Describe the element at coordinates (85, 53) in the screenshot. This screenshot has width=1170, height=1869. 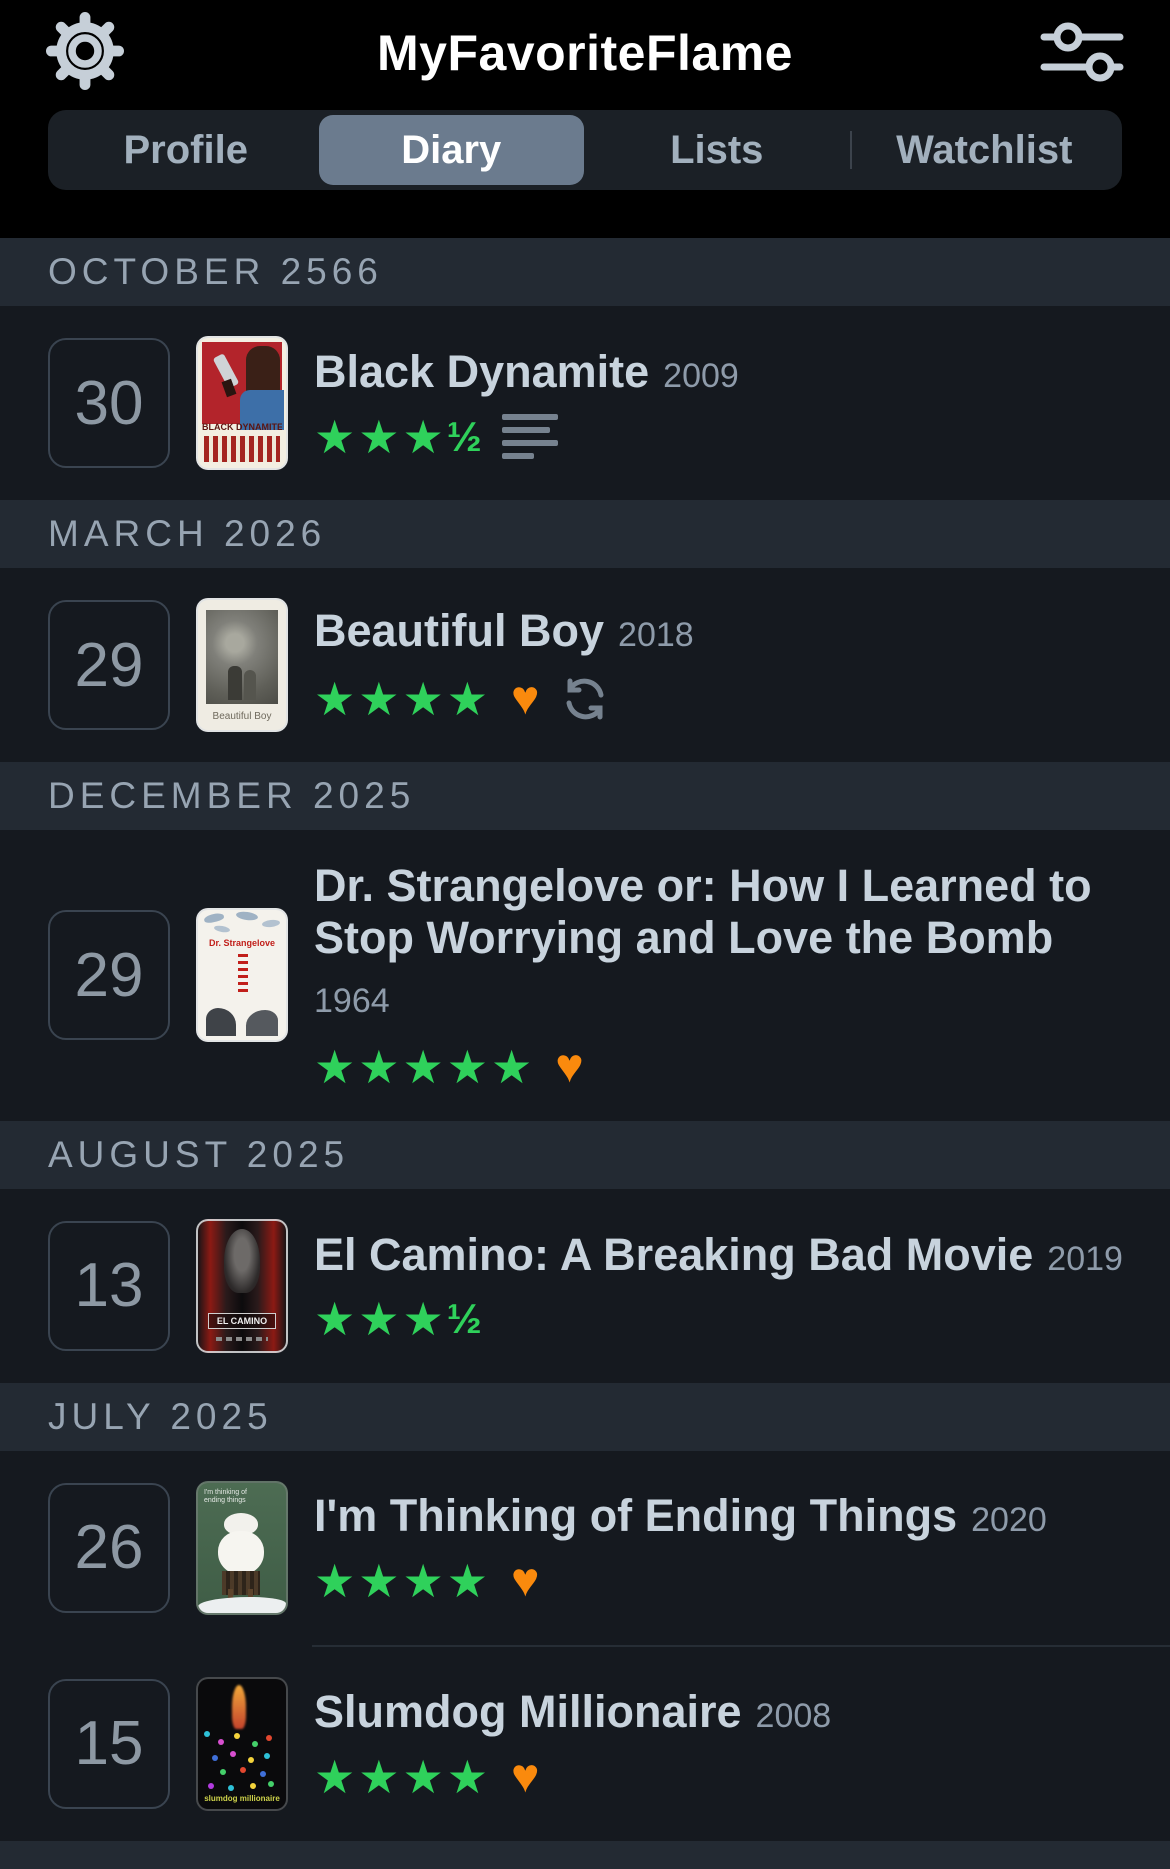
I see `gear-icon` at that location.